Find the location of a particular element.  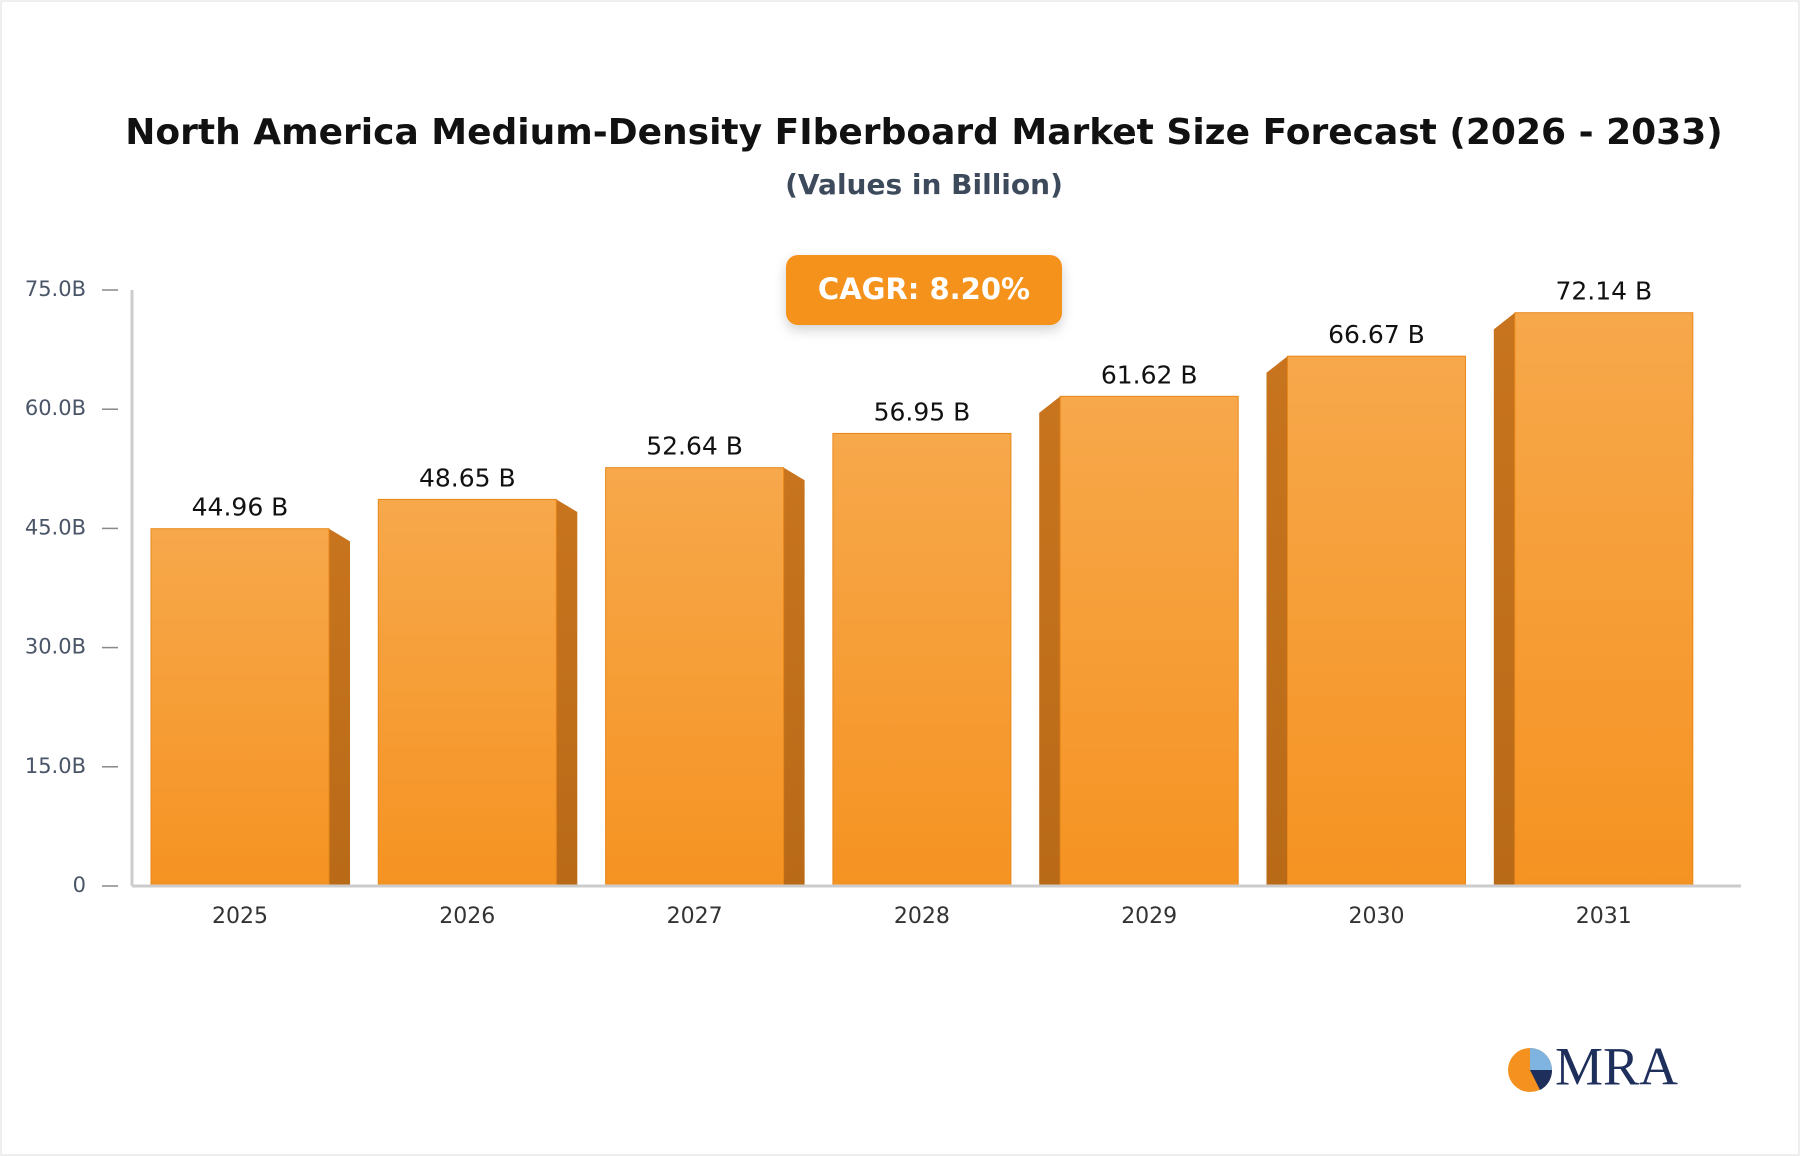

cagr-text: CAGR: 8.20% is located at coordinates (924, 289).